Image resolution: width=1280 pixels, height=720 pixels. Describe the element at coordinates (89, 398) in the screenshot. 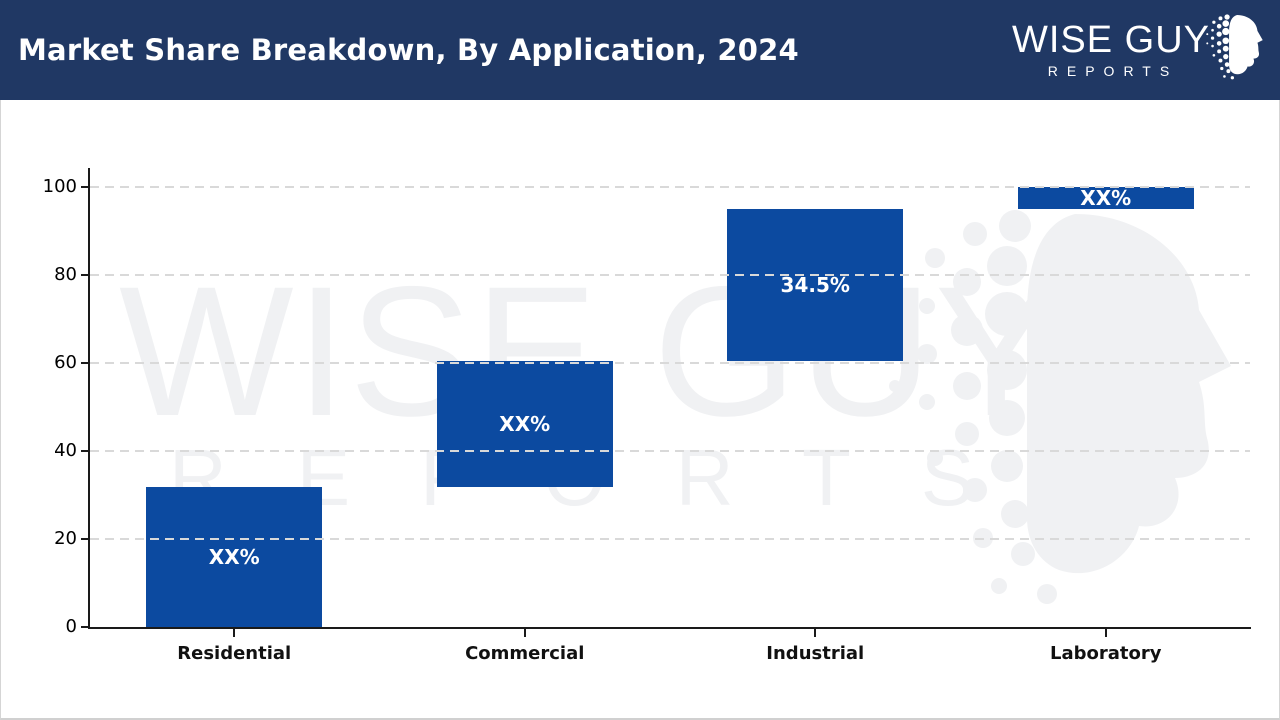

I see `y-axis-line` at that location.